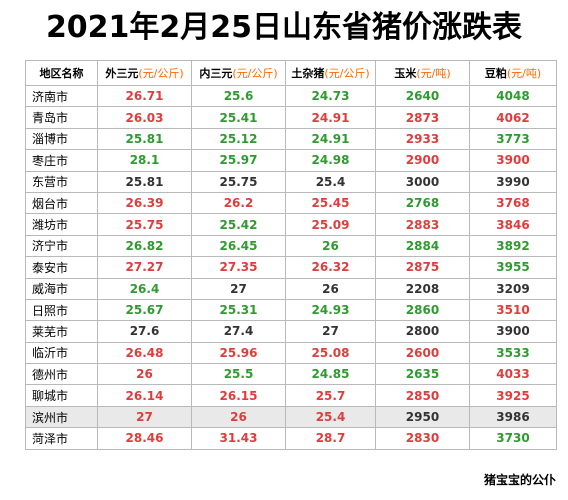 This screenshot has height=500, width=568. I want to click on table-row: 淄博市 25.81 25.12 24.91 2933 3773, so click(291, 139).